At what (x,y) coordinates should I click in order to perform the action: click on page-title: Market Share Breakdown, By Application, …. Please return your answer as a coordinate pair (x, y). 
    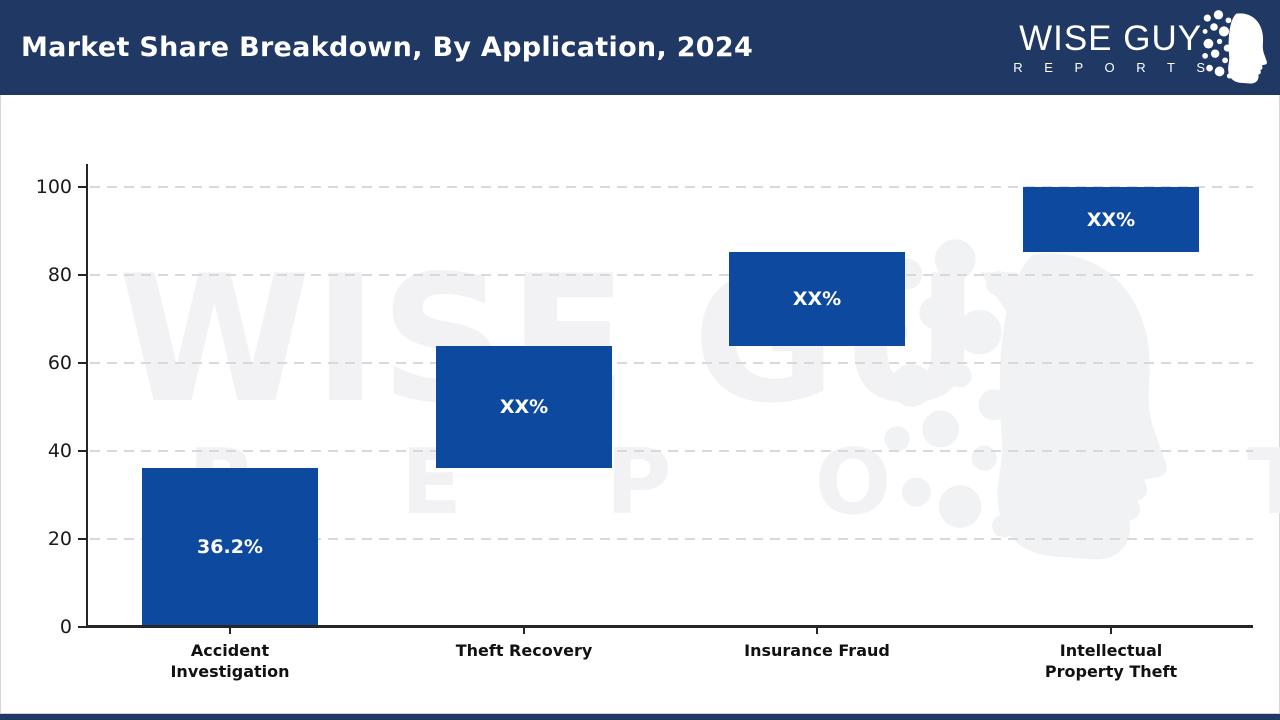
    Looking at the image, I should click on (387, 47).